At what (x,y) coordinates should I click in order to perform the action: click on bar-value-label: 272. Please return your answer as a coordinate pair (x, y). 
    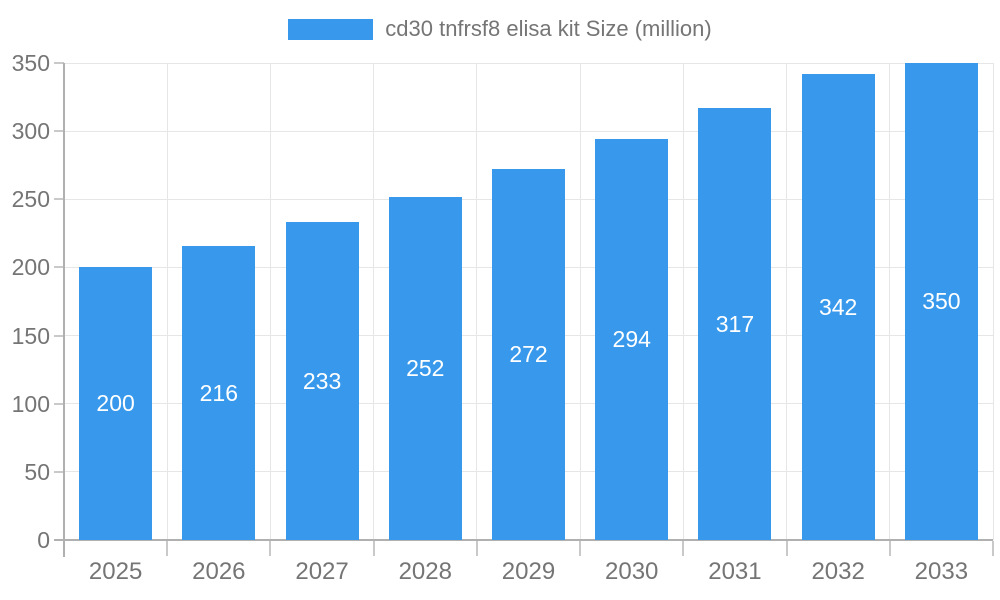
    Looking at the image, I should click on (528, 354).